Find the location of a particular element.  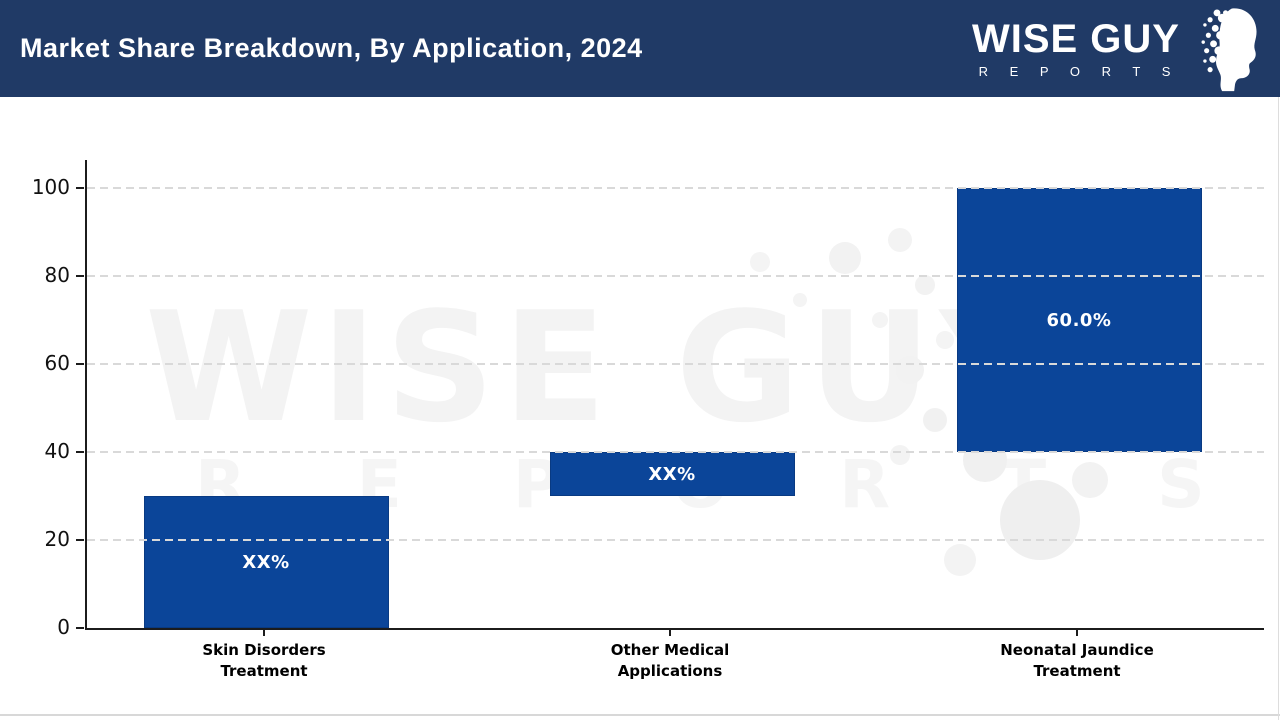

logo-text: WISE GUY R E P O R T S is located at coordinates (1076, 48).